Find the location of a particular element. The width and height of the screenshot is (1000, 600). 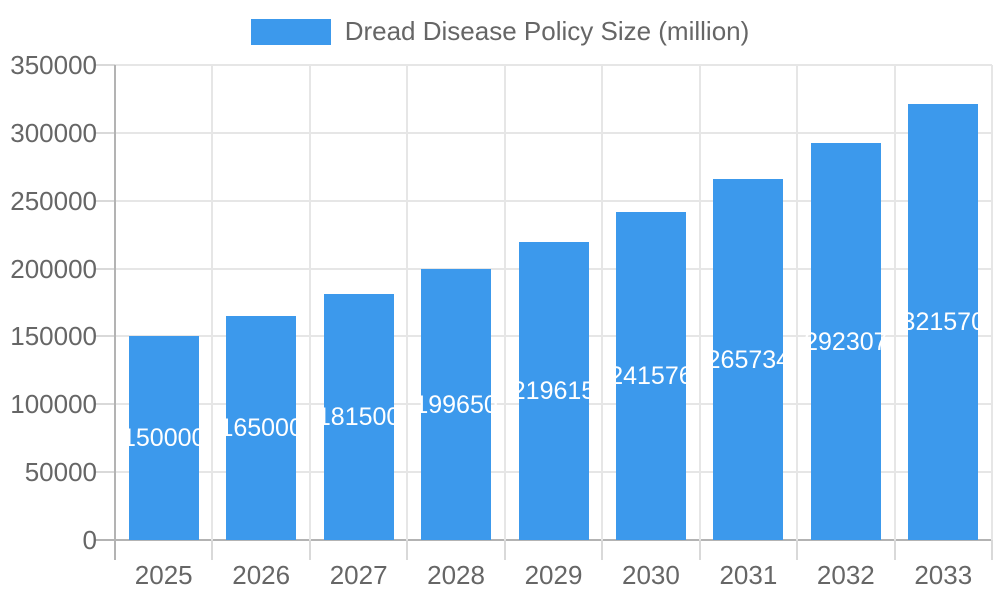

bar-2030 is located at coordinates (650, 376).